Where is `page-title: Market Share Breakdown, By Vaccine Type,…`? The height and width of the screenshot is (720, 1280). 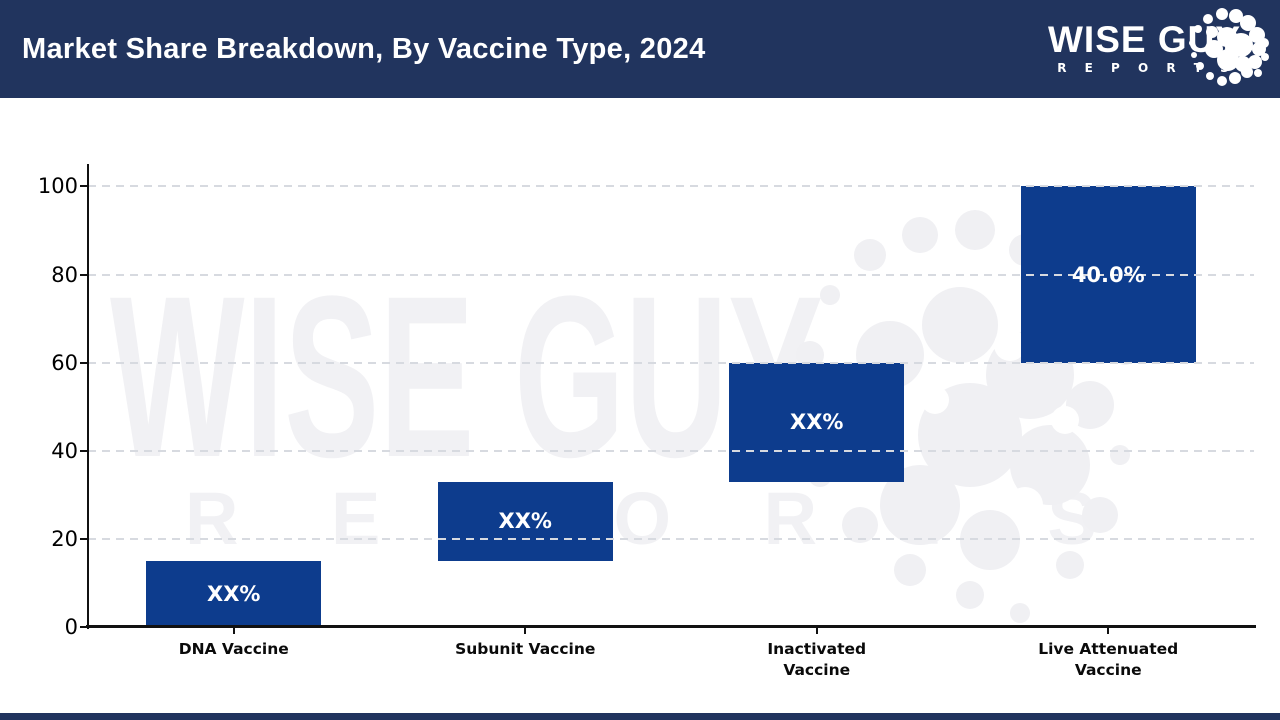 page-title: Market Share Breakdown, By Vaccine Type,… is located at coordinates (364, 48).